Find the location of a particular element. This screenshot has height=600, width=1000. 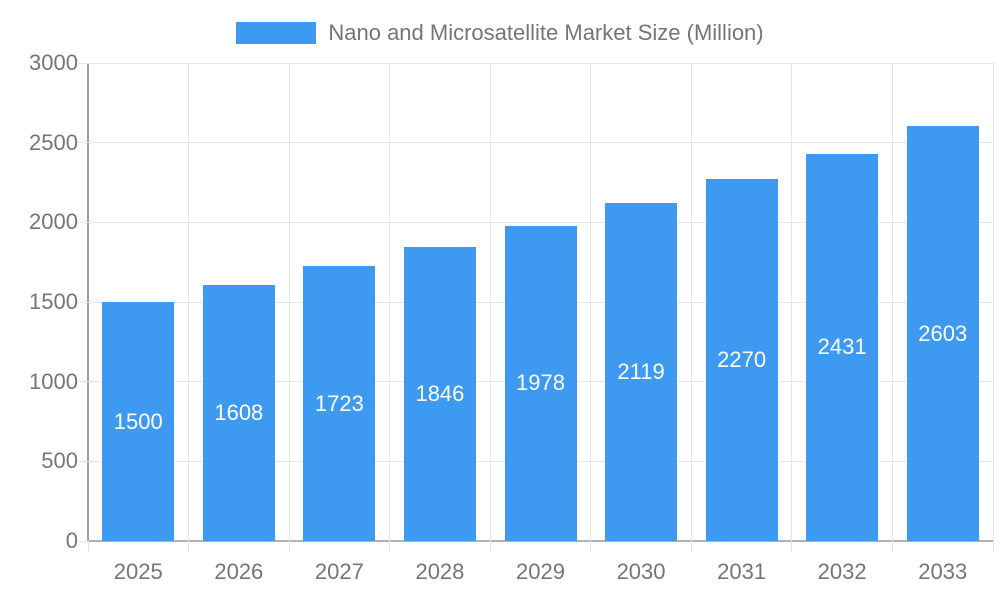

bar-value-label: 1723 is located at coordinates (339, 403).